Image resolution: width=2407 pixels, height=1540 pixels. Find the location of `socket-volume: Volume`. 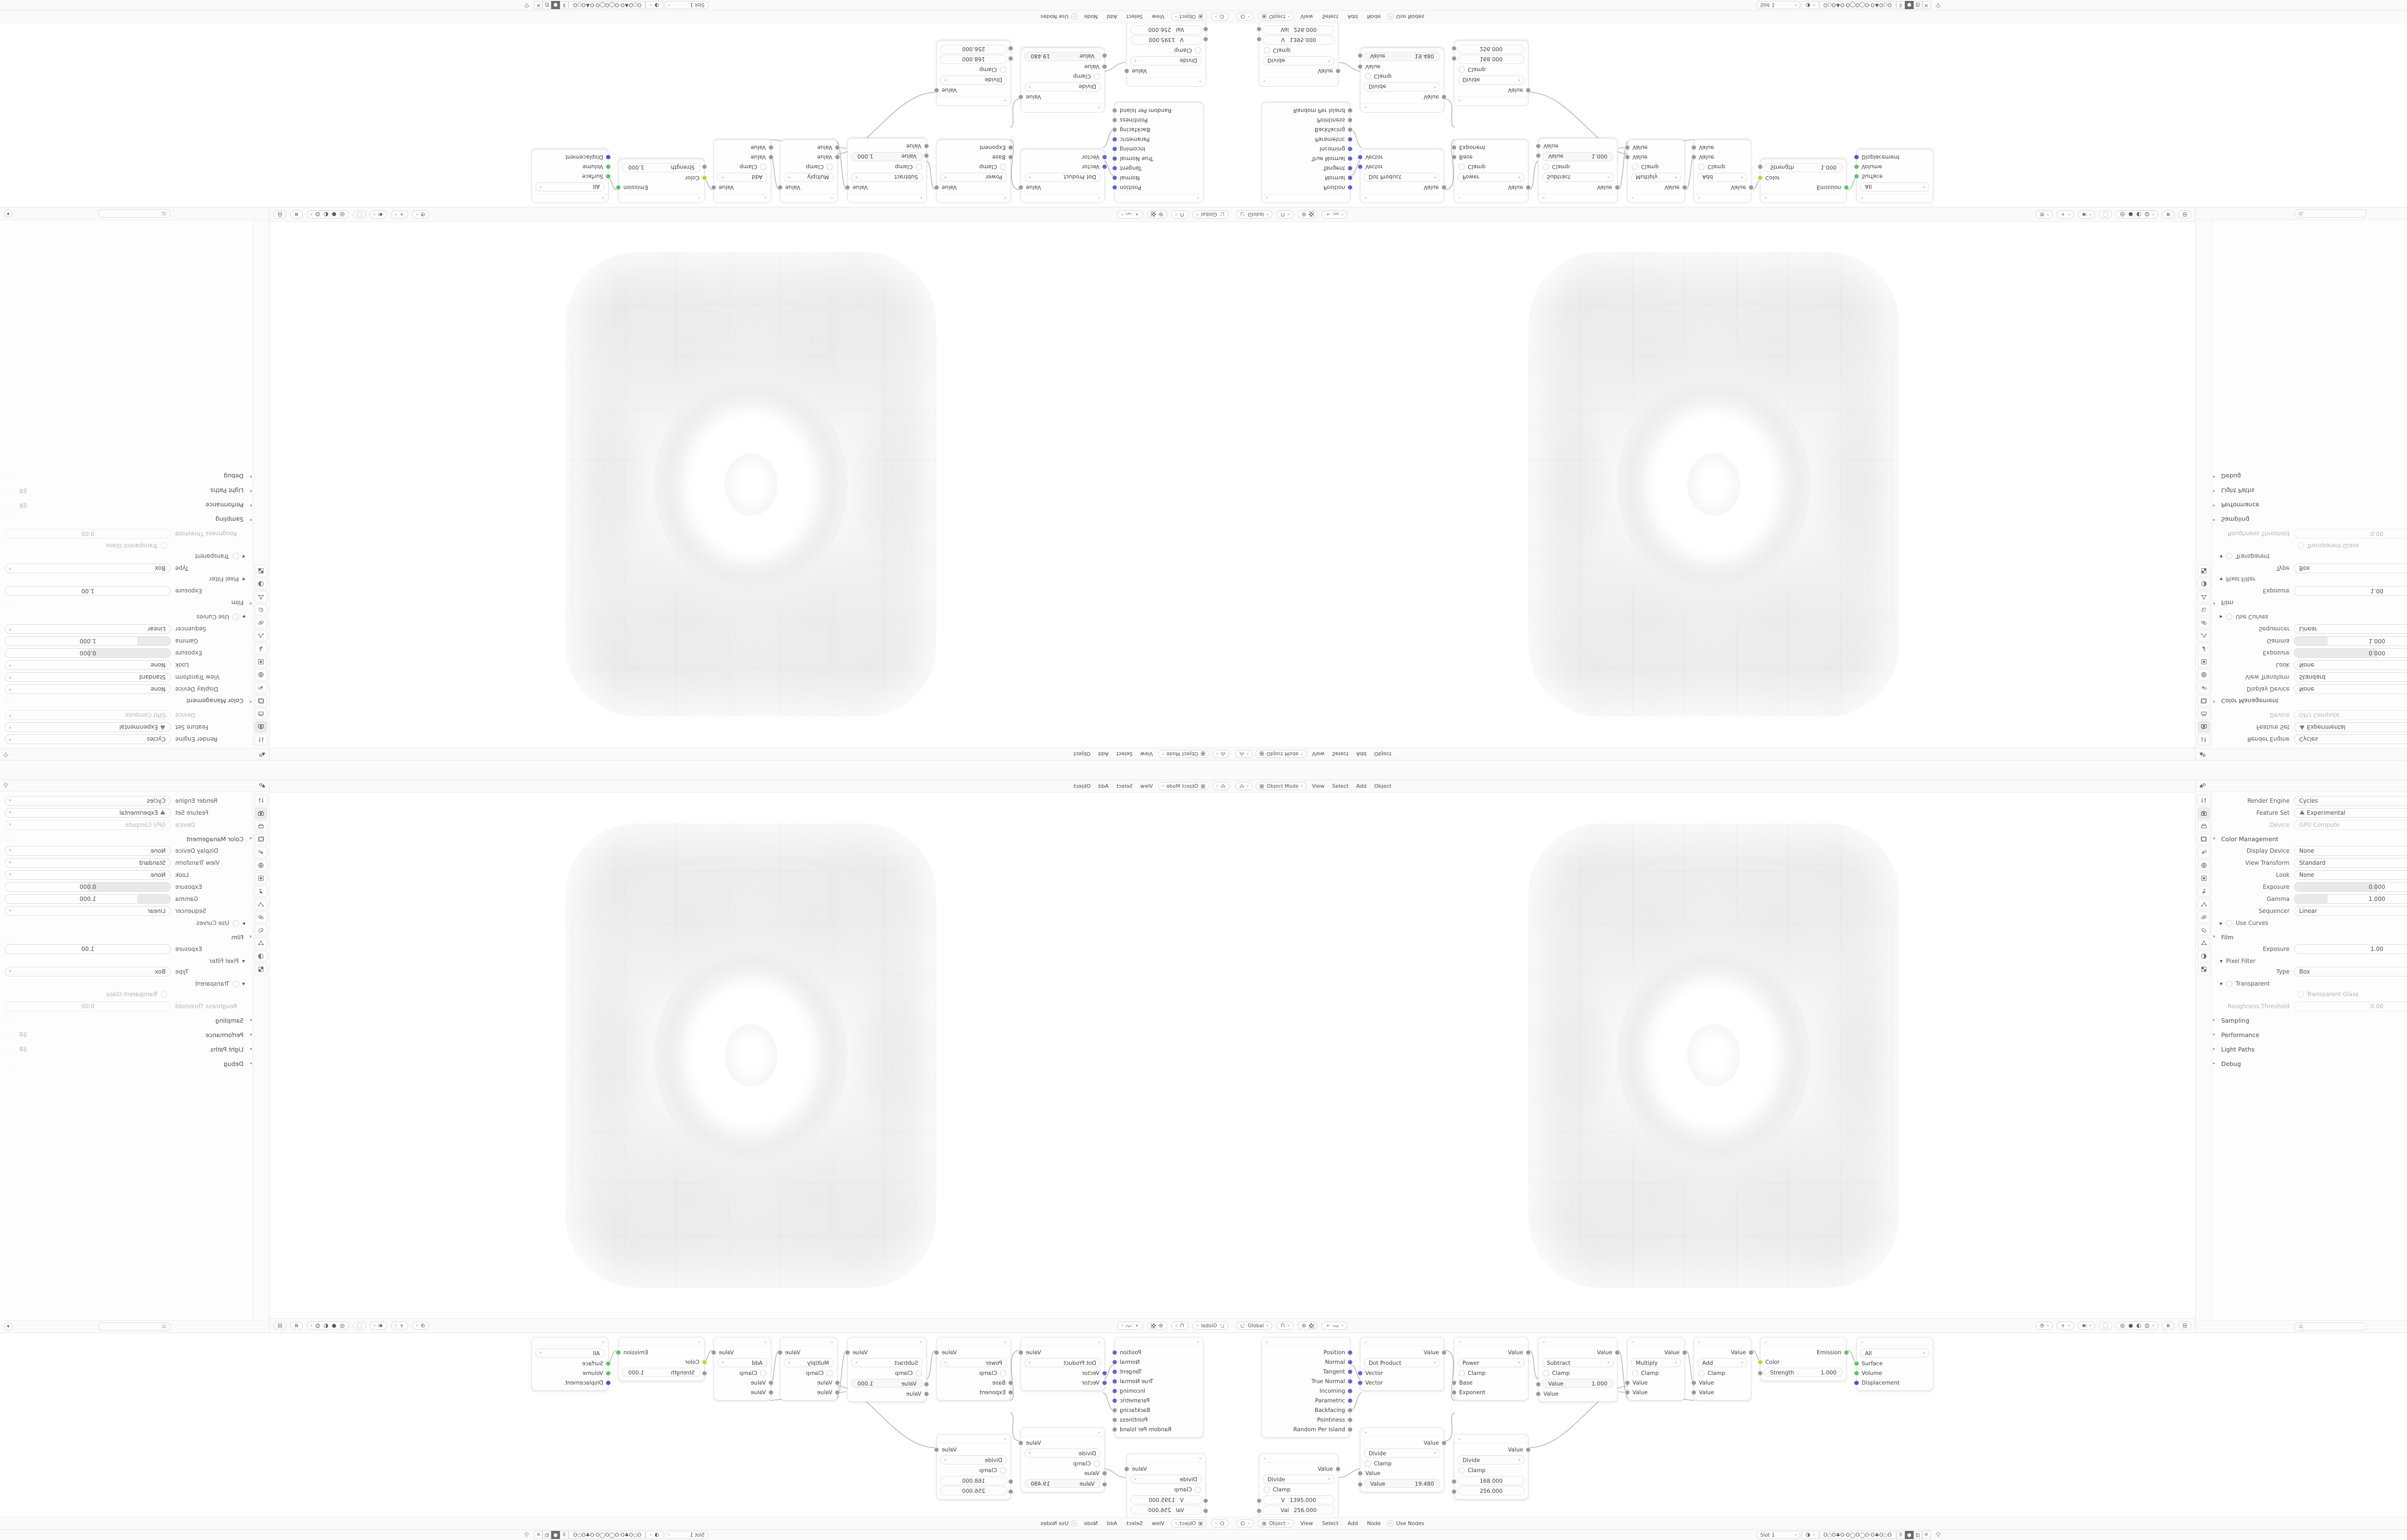

socket-volume: Volume is located at coordinates (571, 167).